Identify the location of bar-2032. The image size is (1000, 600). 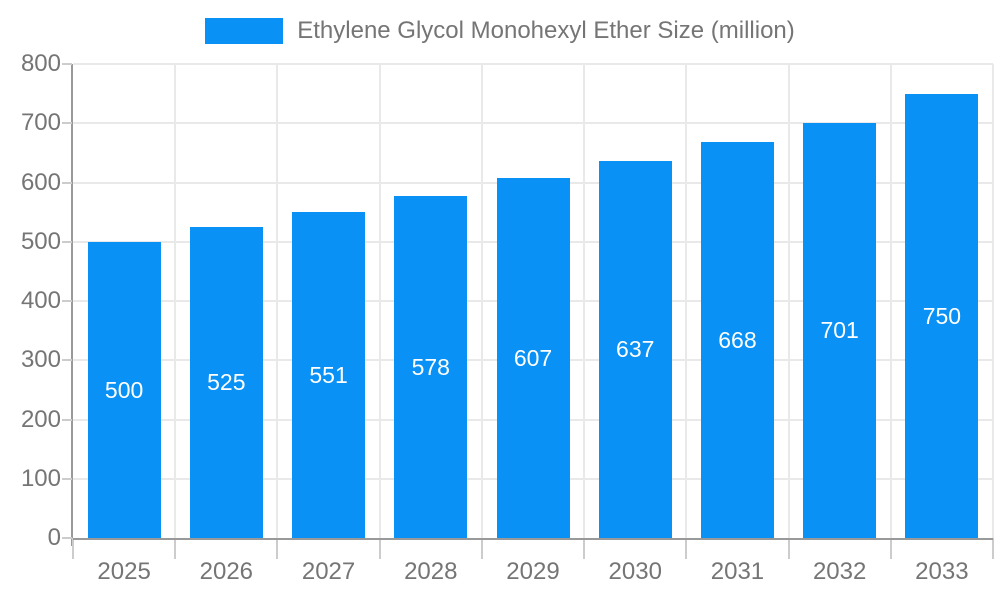
(840, 330).